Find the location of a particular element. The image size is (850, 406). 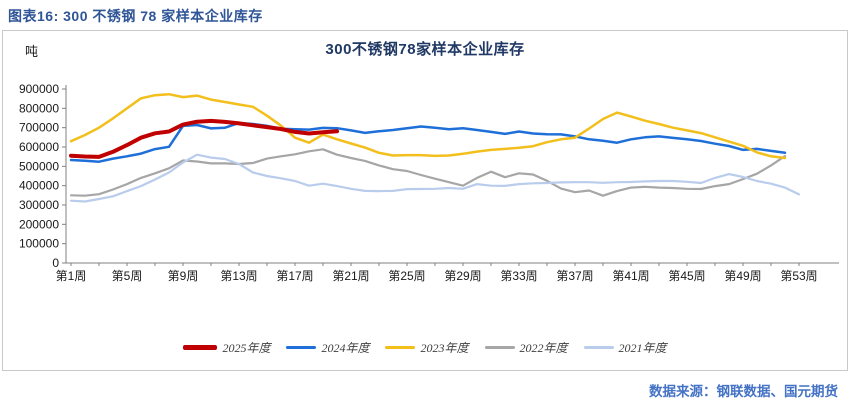

x-tick-label: 第9周 is located at coordinates (183, 276).